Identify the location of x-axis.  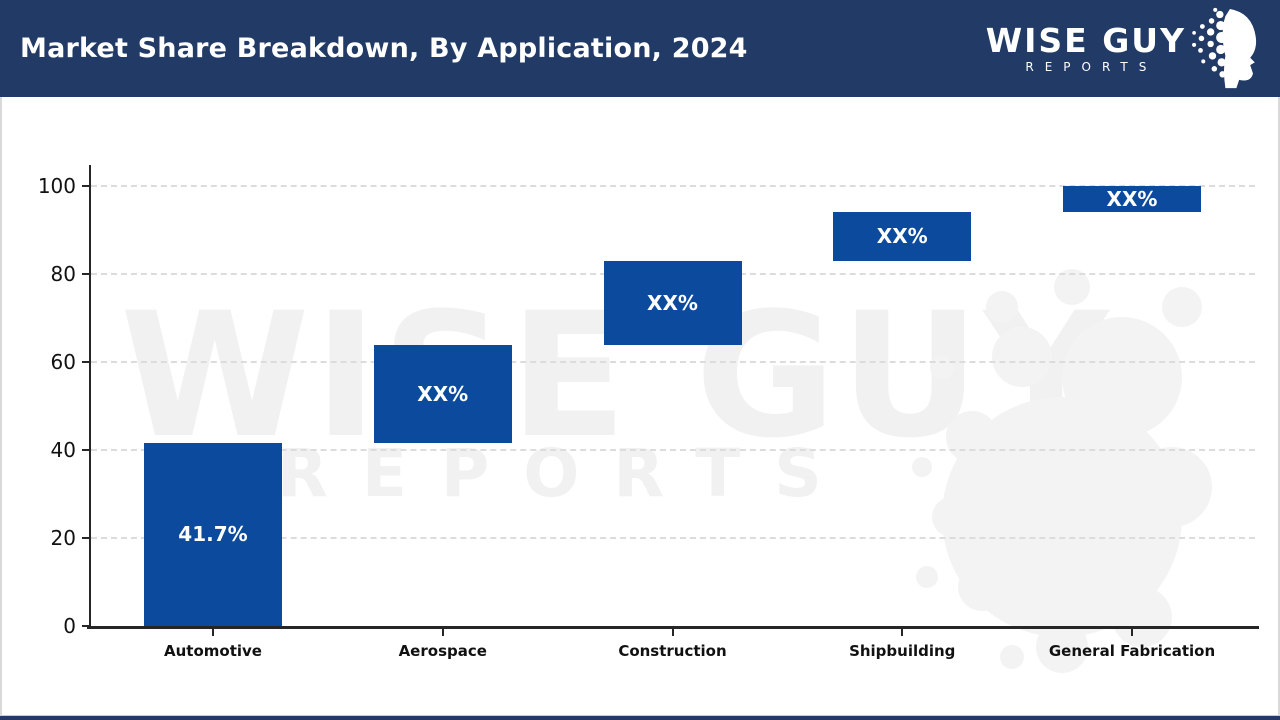
(673, 627).